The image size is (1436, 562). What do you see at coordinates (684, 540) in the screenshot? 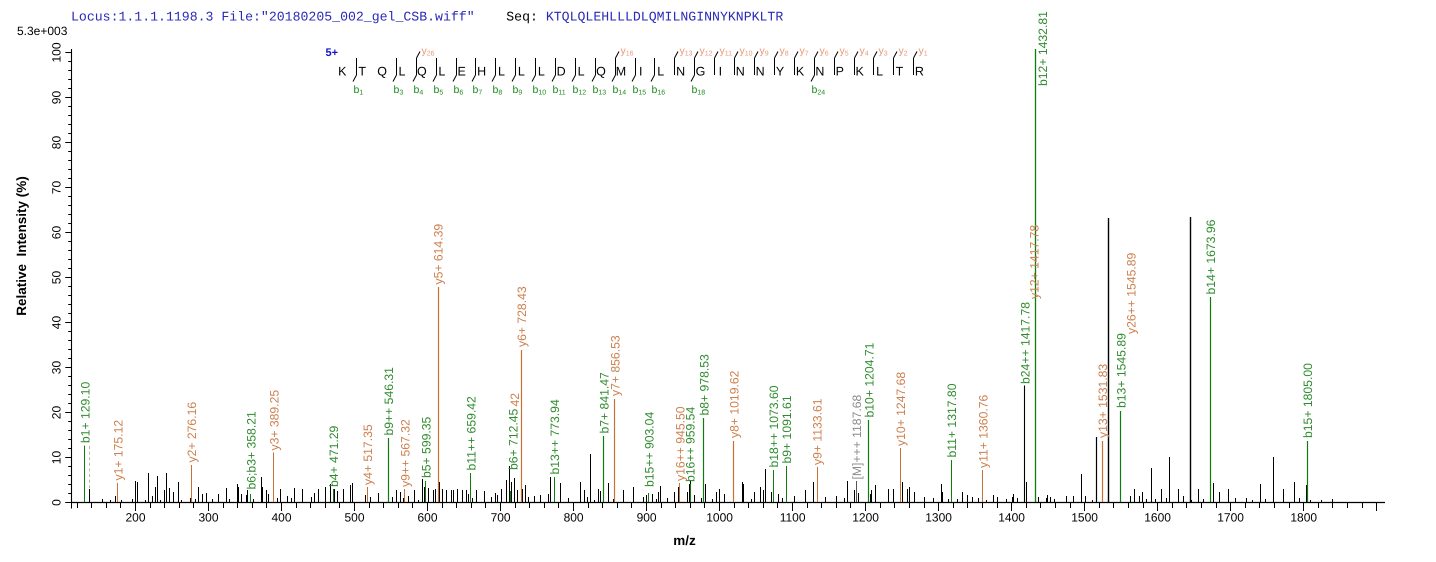
I see `svg-text: m/z` at bounding box center [684, 540].